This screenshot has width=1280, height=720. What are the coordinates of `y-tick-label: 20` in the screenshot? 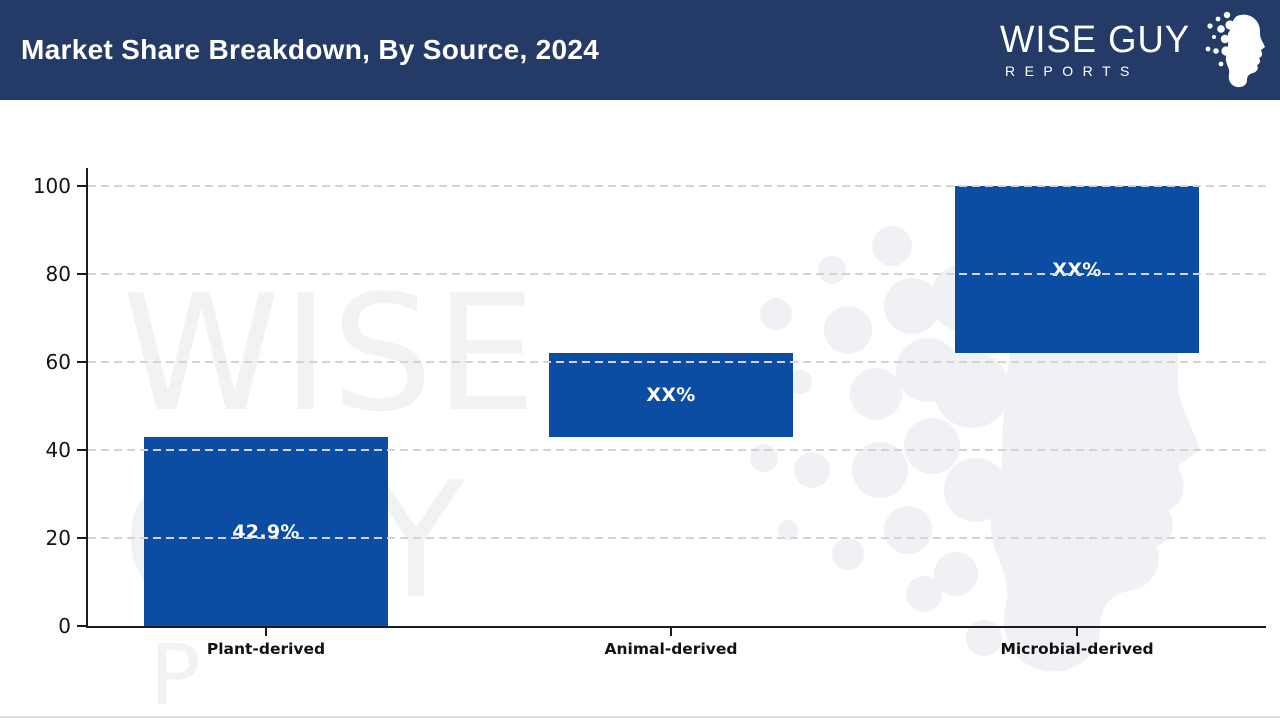 It's located at (58, 538).